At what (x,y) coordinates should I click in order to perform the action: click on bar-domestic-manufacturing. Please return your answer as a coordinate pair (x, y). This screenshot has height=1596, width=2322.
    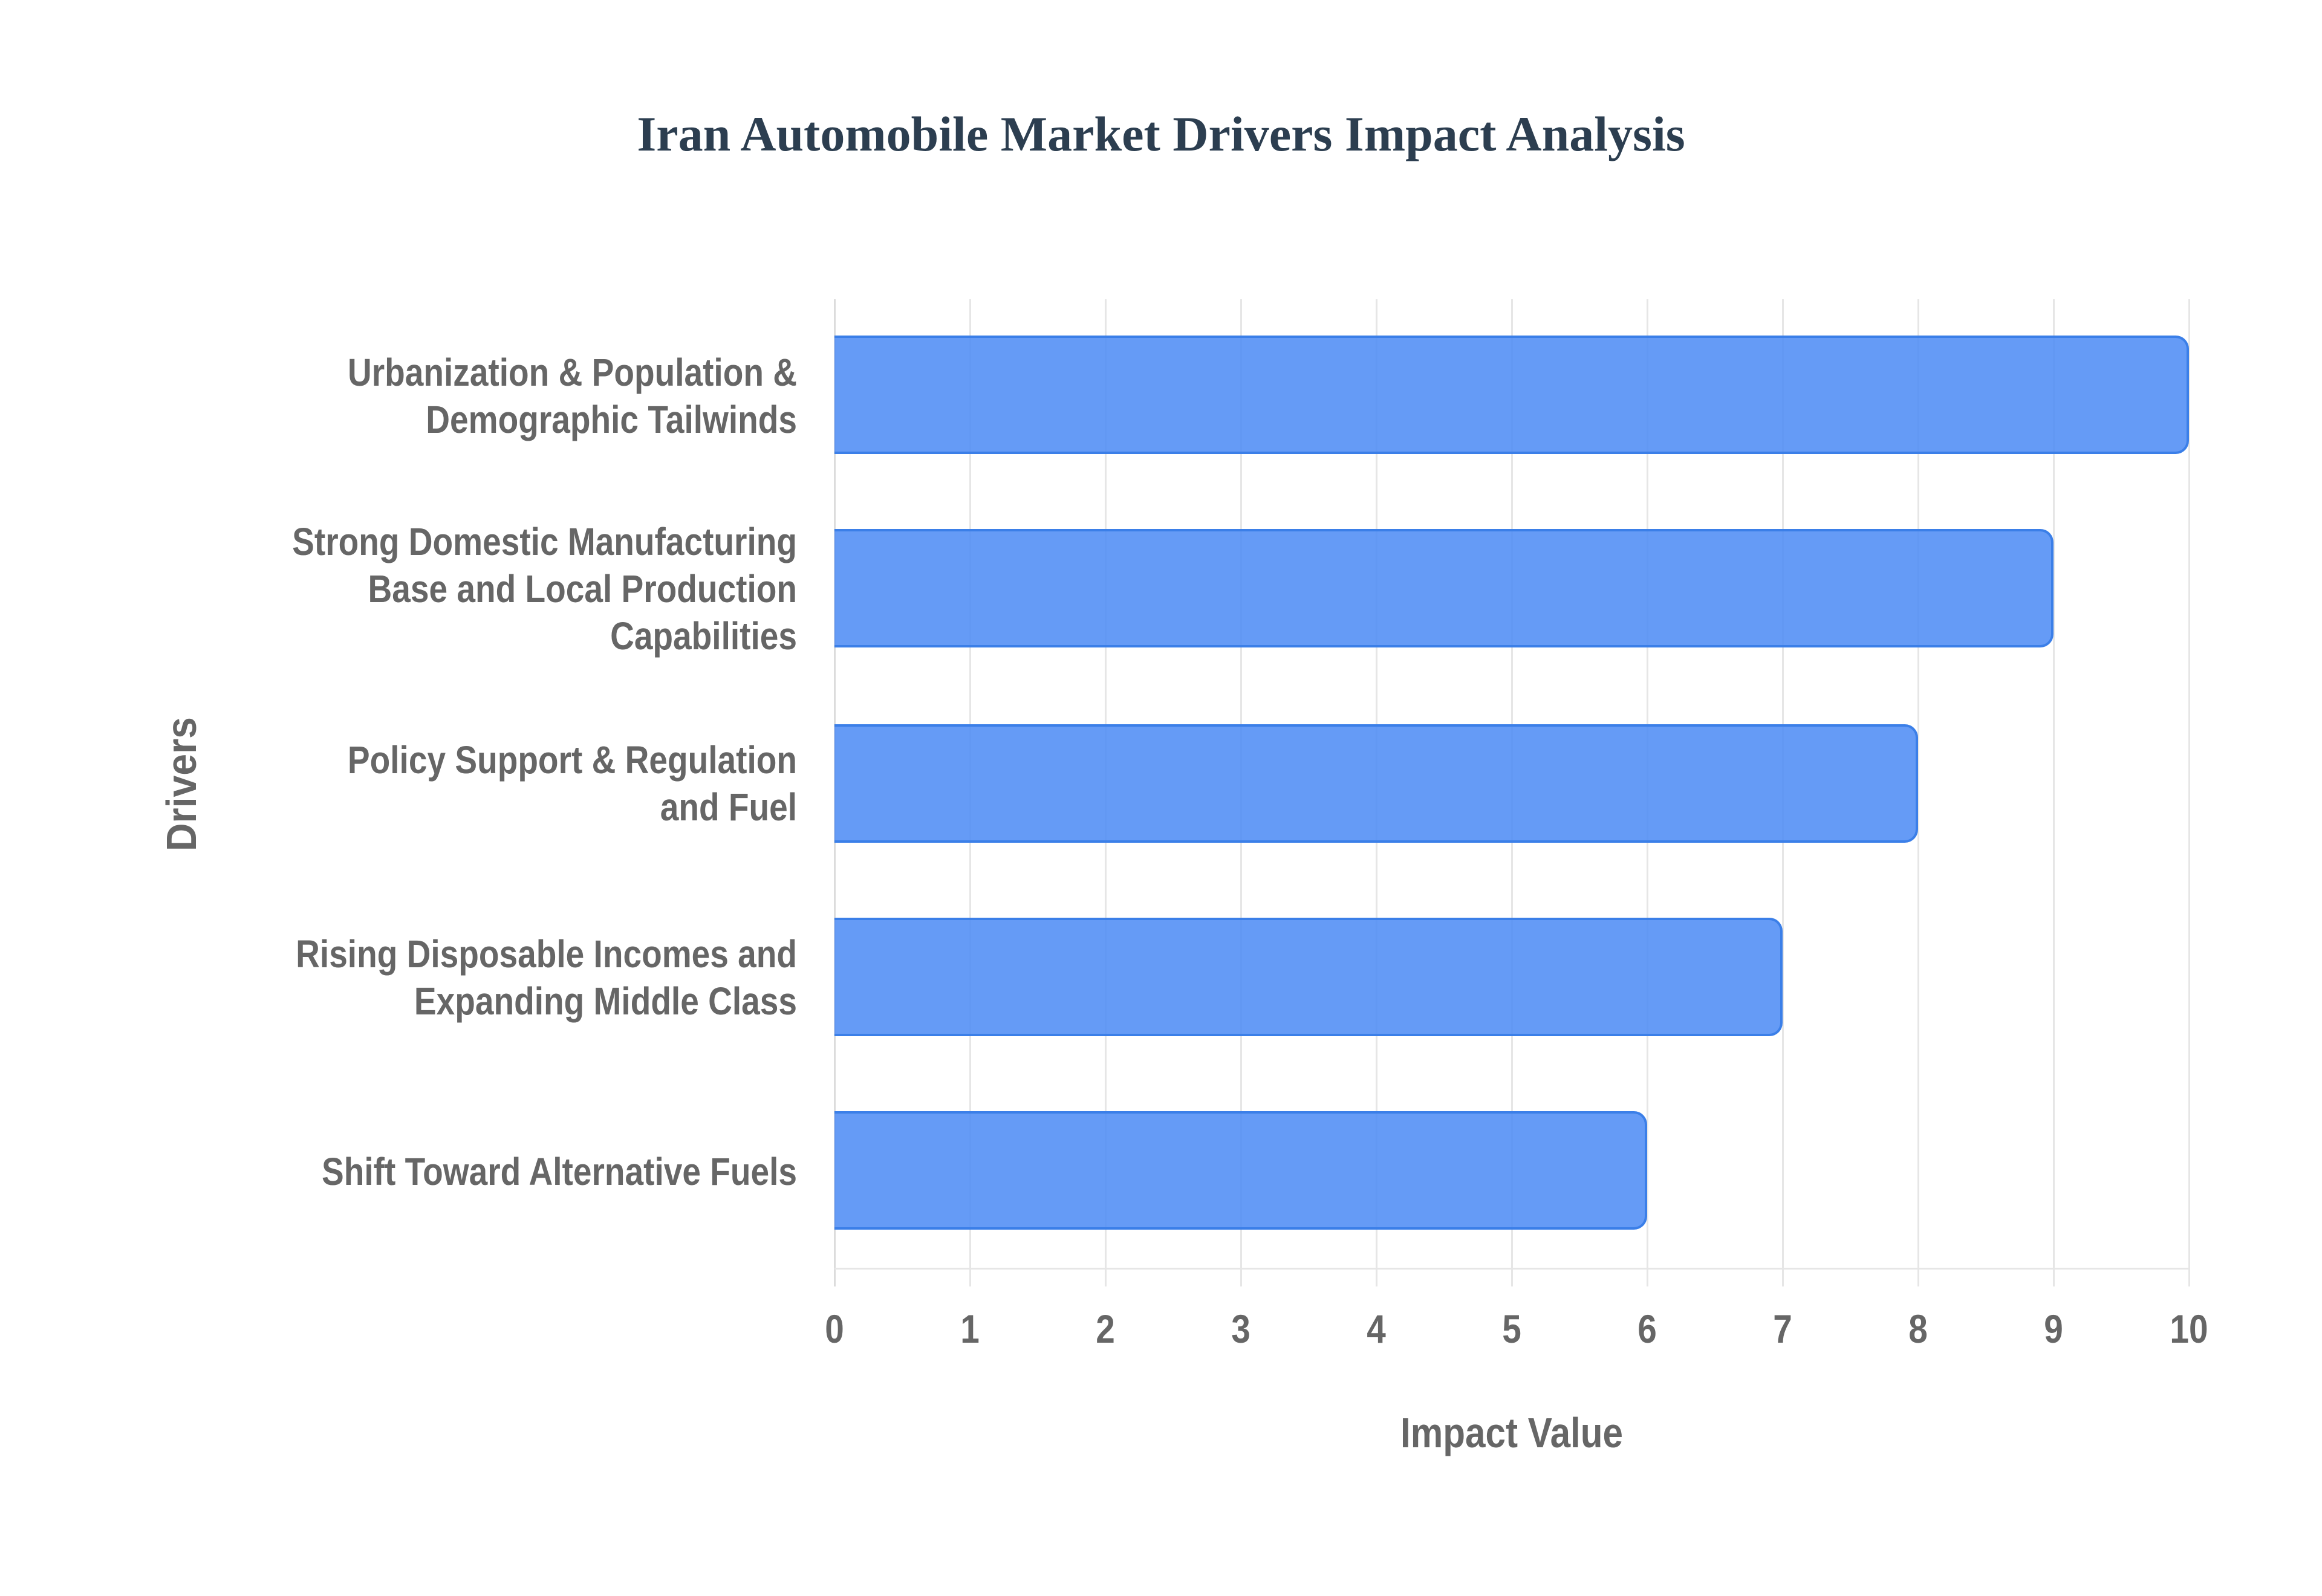
    Looking at the image, I should click on (1444, 588).